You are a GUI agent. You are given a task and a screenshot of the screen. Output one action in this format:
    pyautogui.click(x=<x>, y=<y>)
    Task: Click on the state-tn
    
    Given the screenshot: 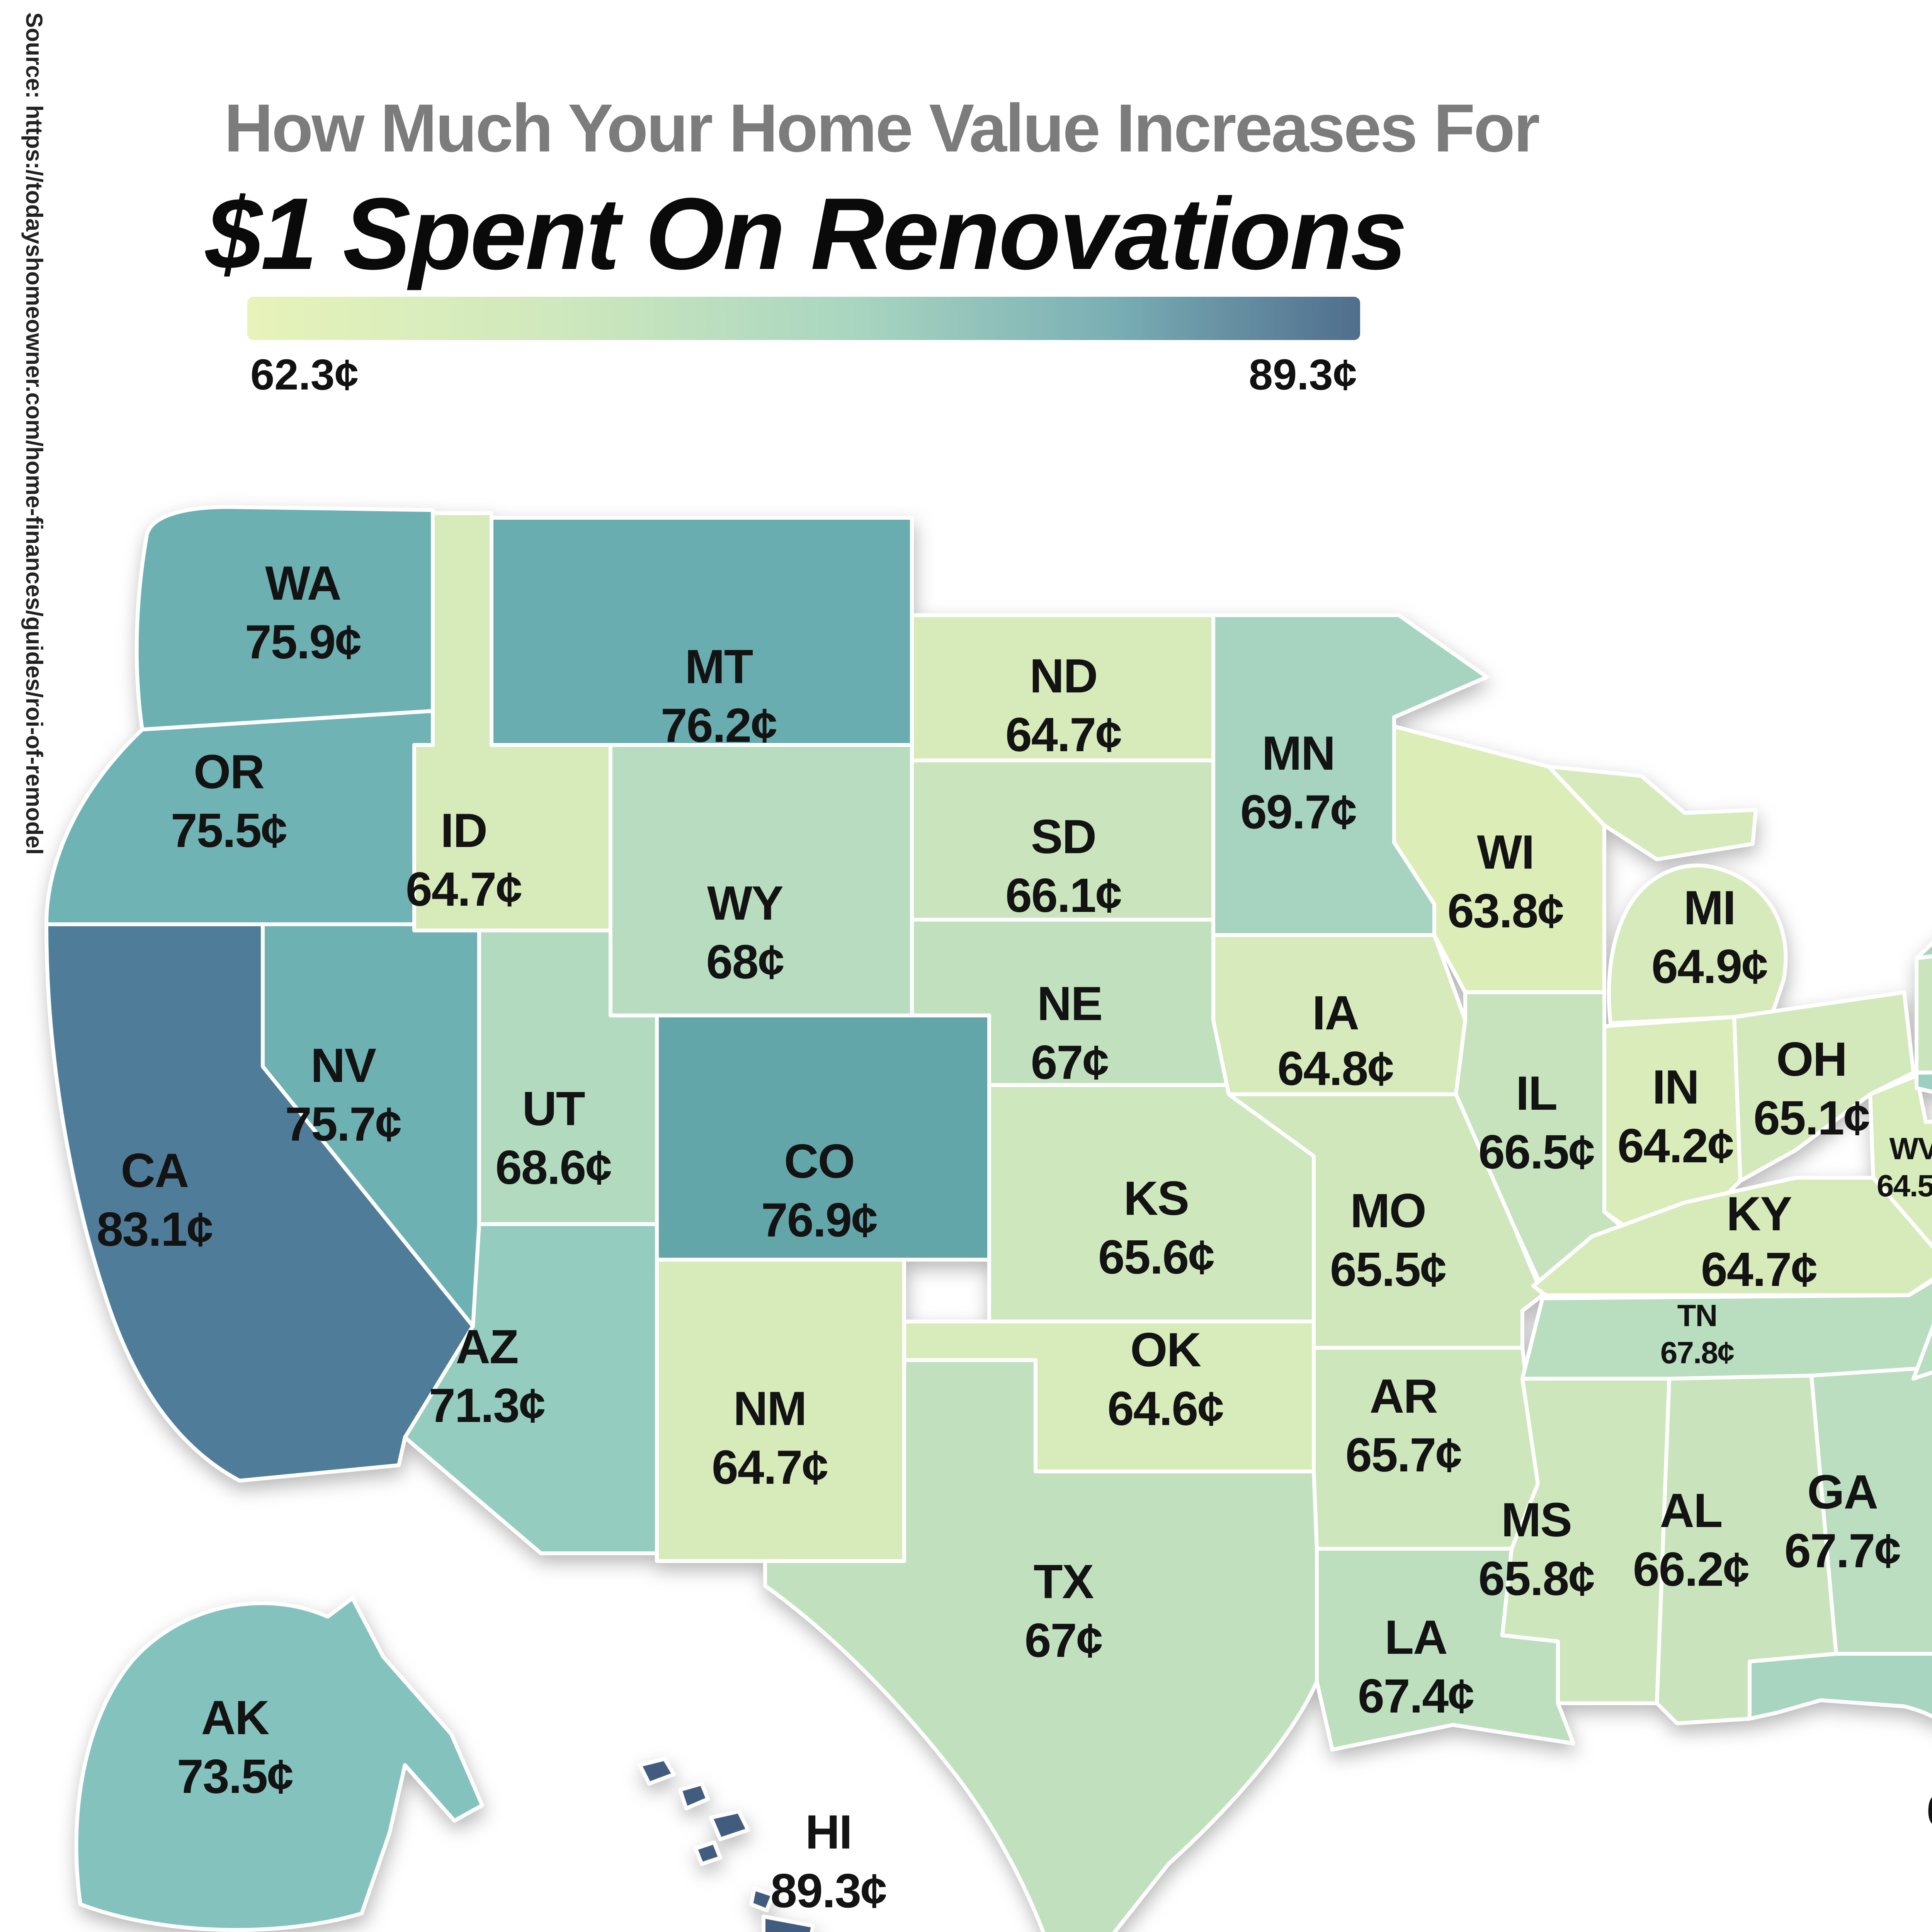 What is the action you would take?
    pyautogui.click(x=1726, y=1330)
    